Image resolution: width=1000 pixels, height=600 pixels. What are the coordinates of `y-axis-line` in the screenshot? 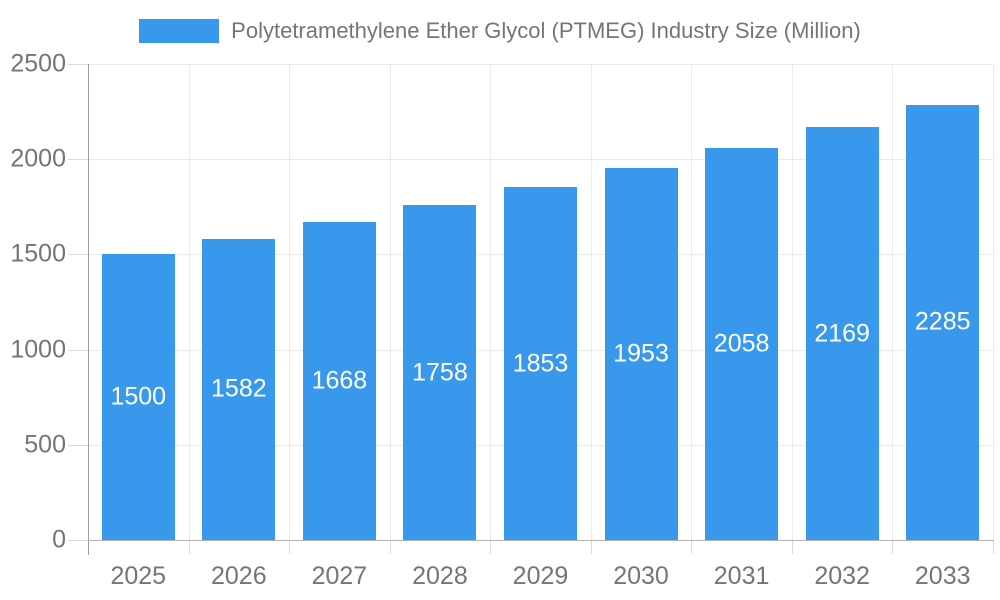 It's located at (88, 309).